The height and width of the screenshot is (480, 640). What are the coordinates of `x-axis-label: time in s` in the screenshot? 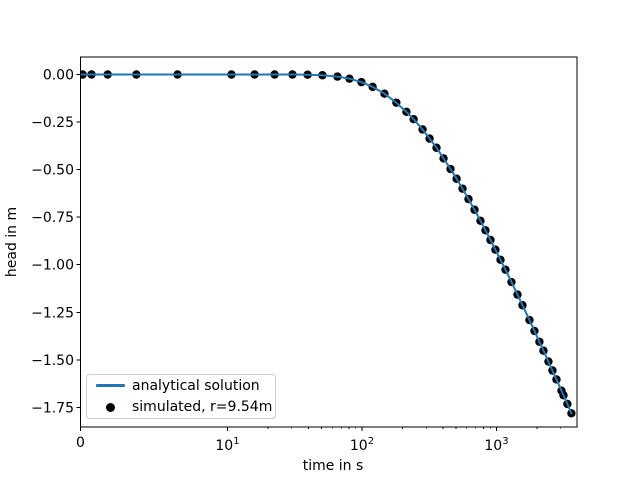 It's located at (333, 466).